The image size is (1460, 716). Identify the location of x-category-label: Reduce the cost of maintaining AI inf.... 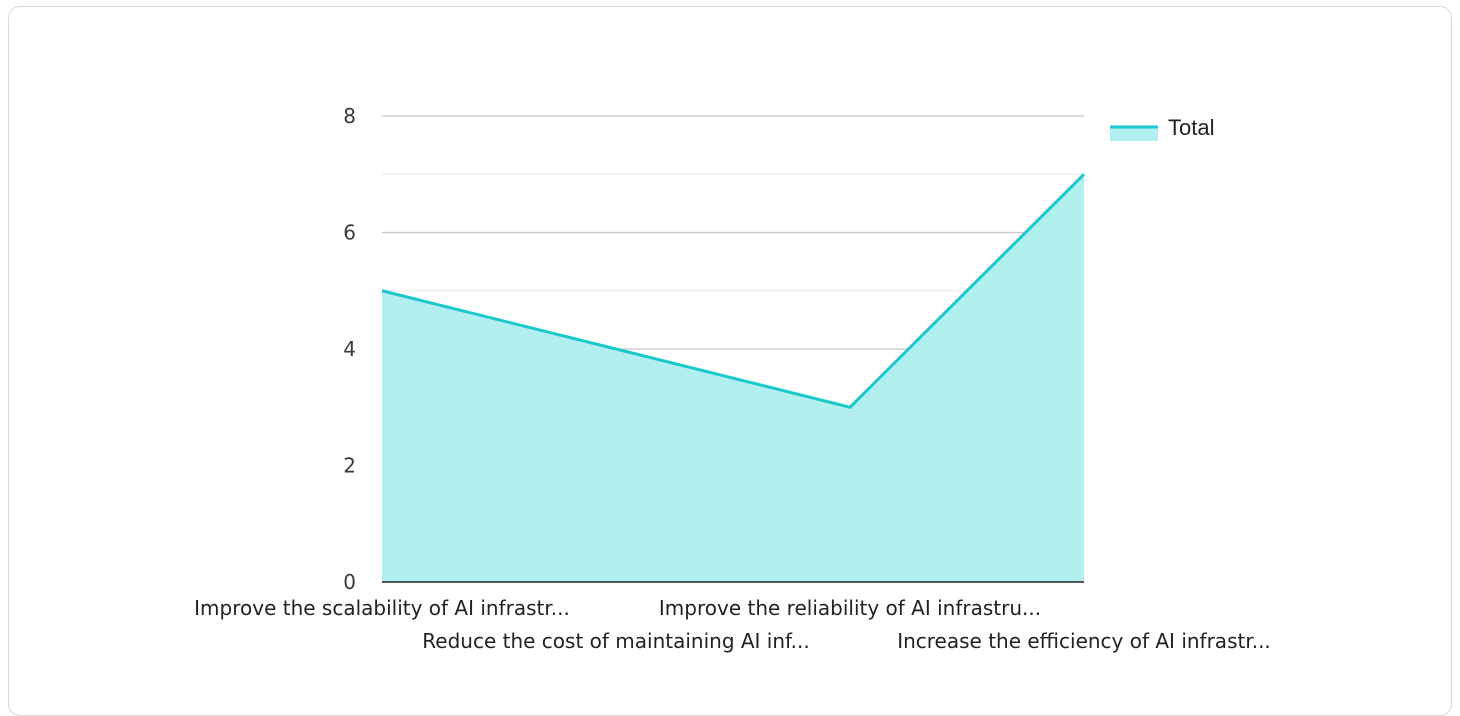
(615, 641).